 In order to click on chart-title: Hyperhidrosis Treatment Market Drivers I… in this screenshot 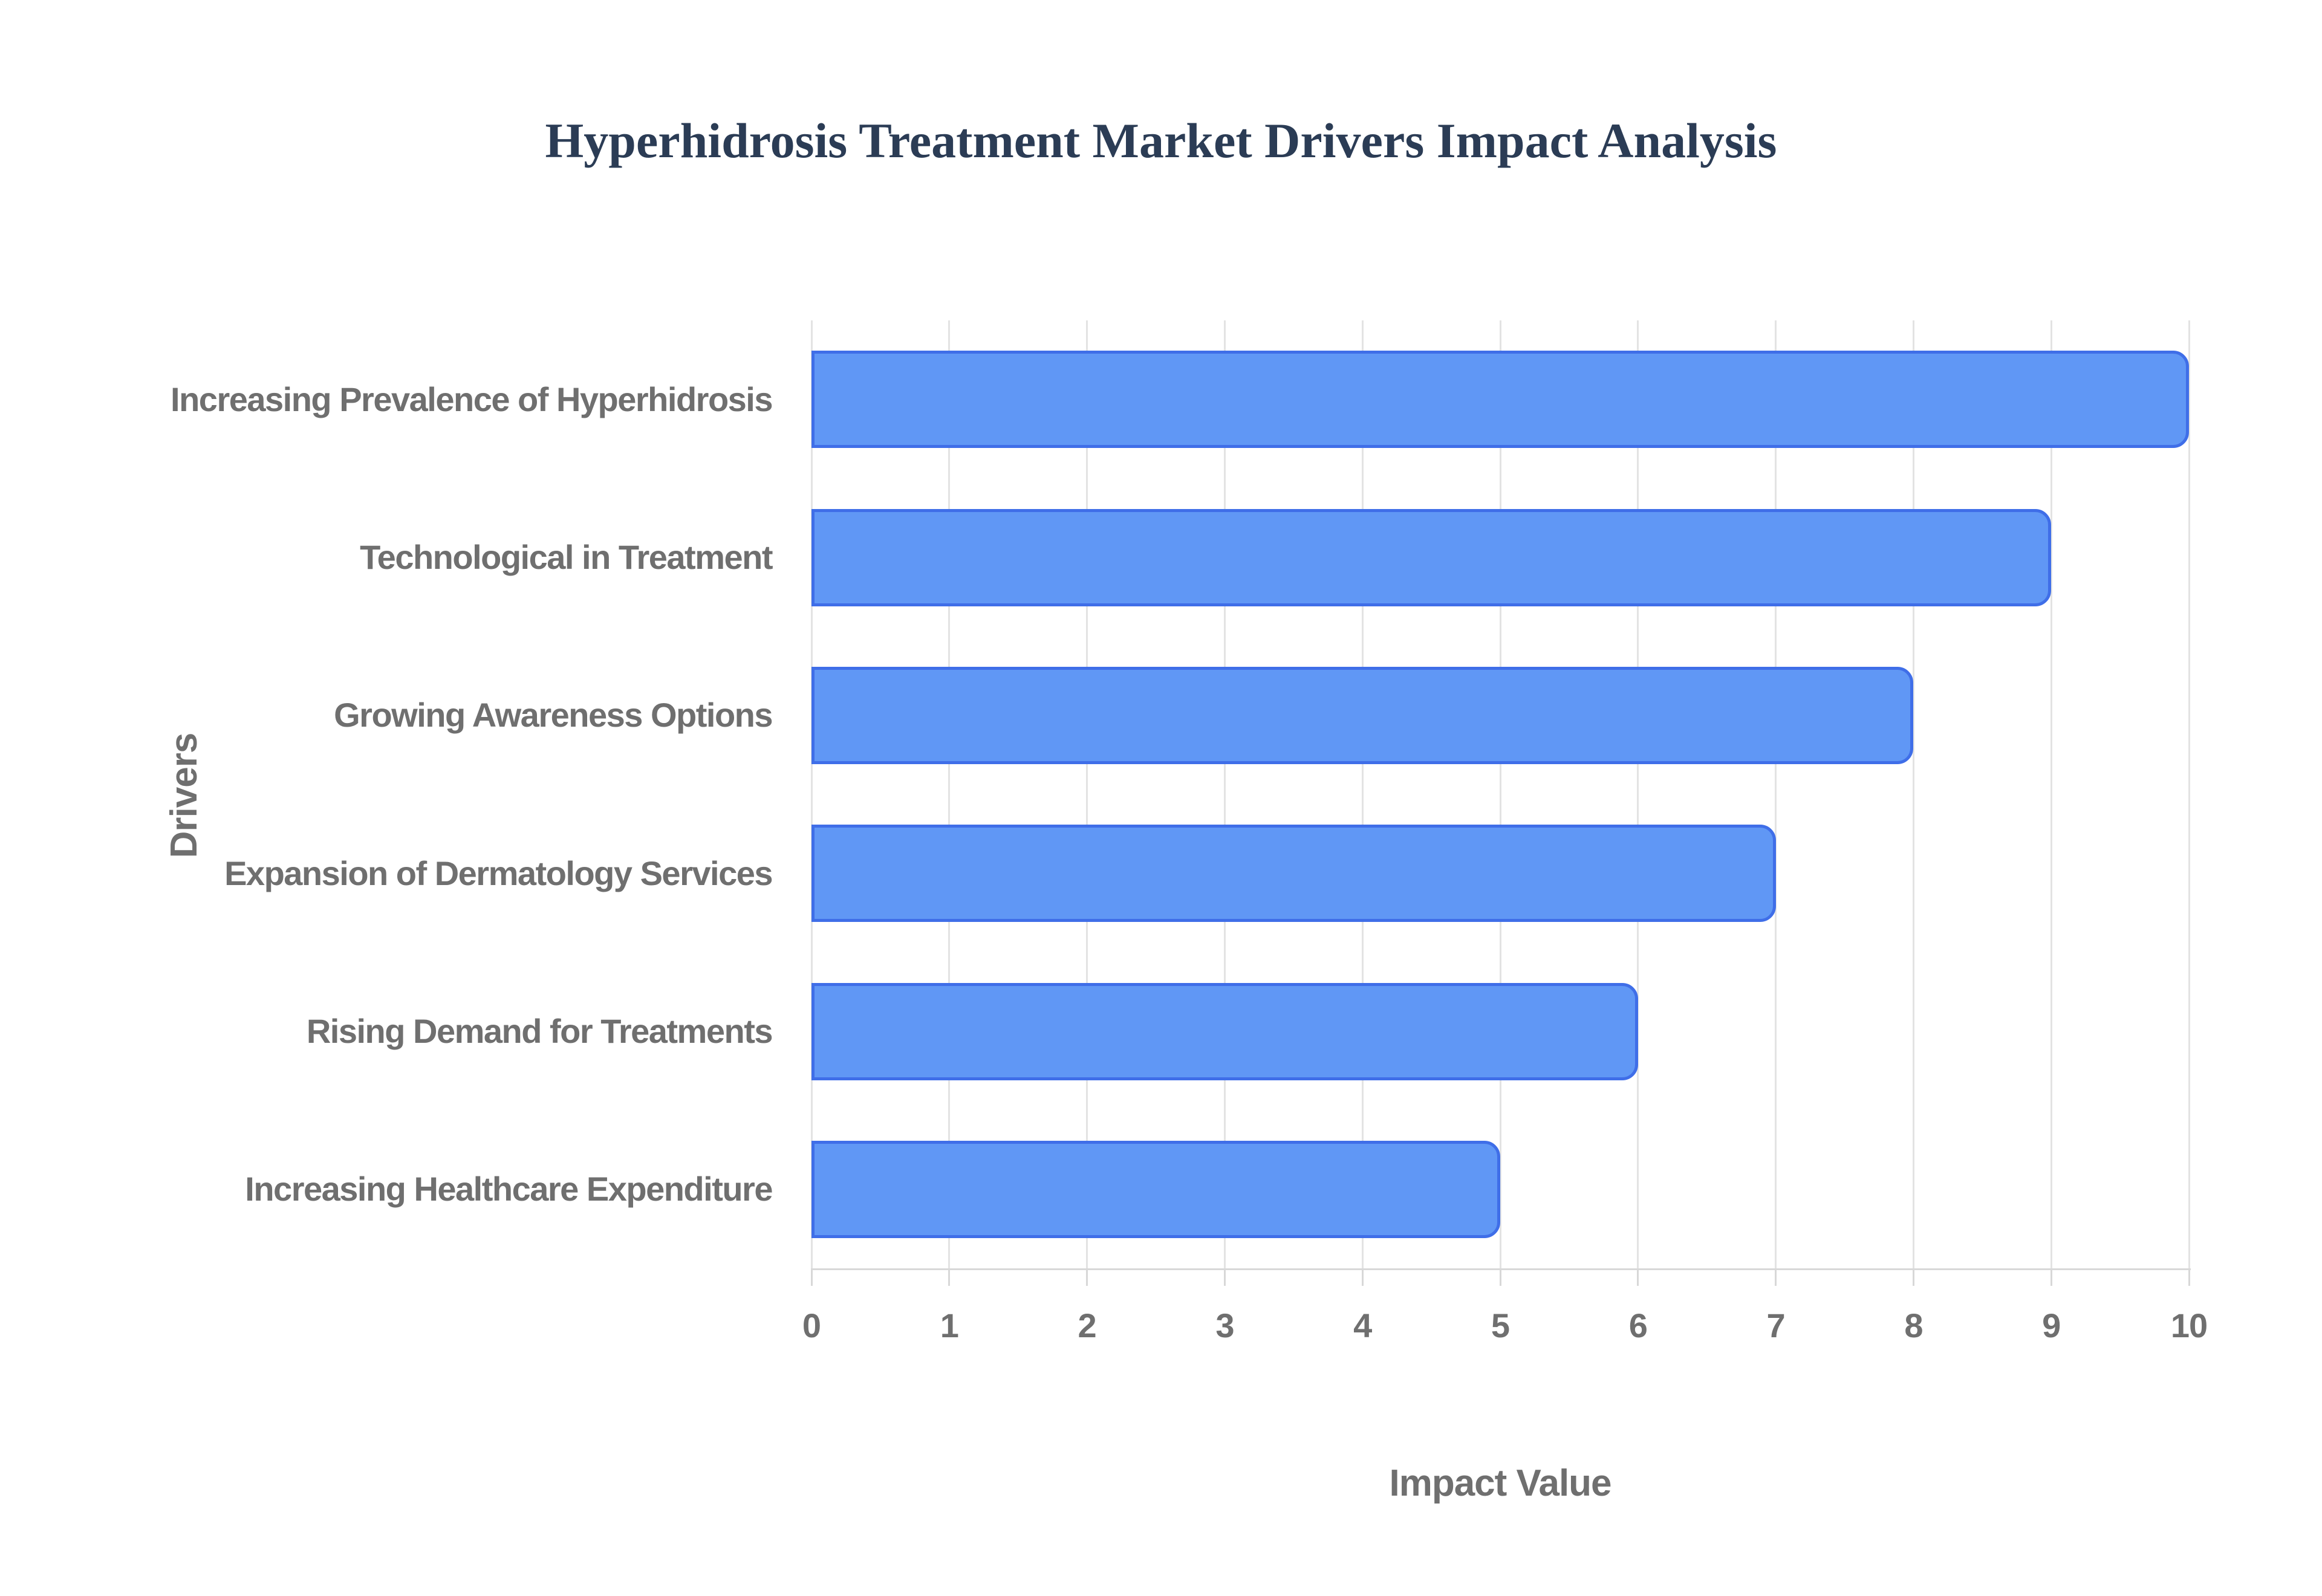, I will do `click(1161, 140)`.